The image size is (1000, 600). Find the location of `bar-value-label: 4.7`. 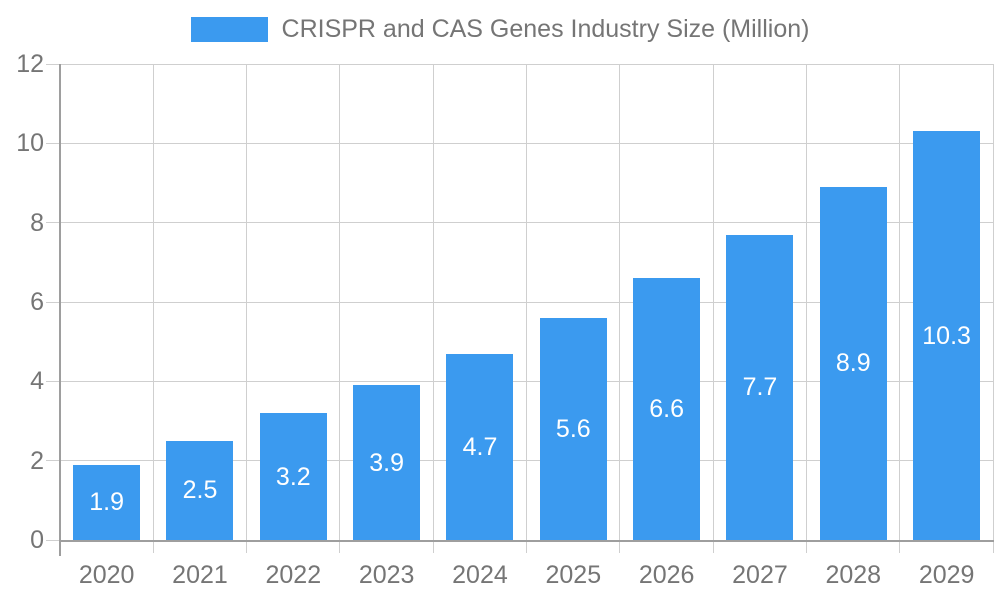

bar-value-label: 4.7 is located at coordinates (480, 446).